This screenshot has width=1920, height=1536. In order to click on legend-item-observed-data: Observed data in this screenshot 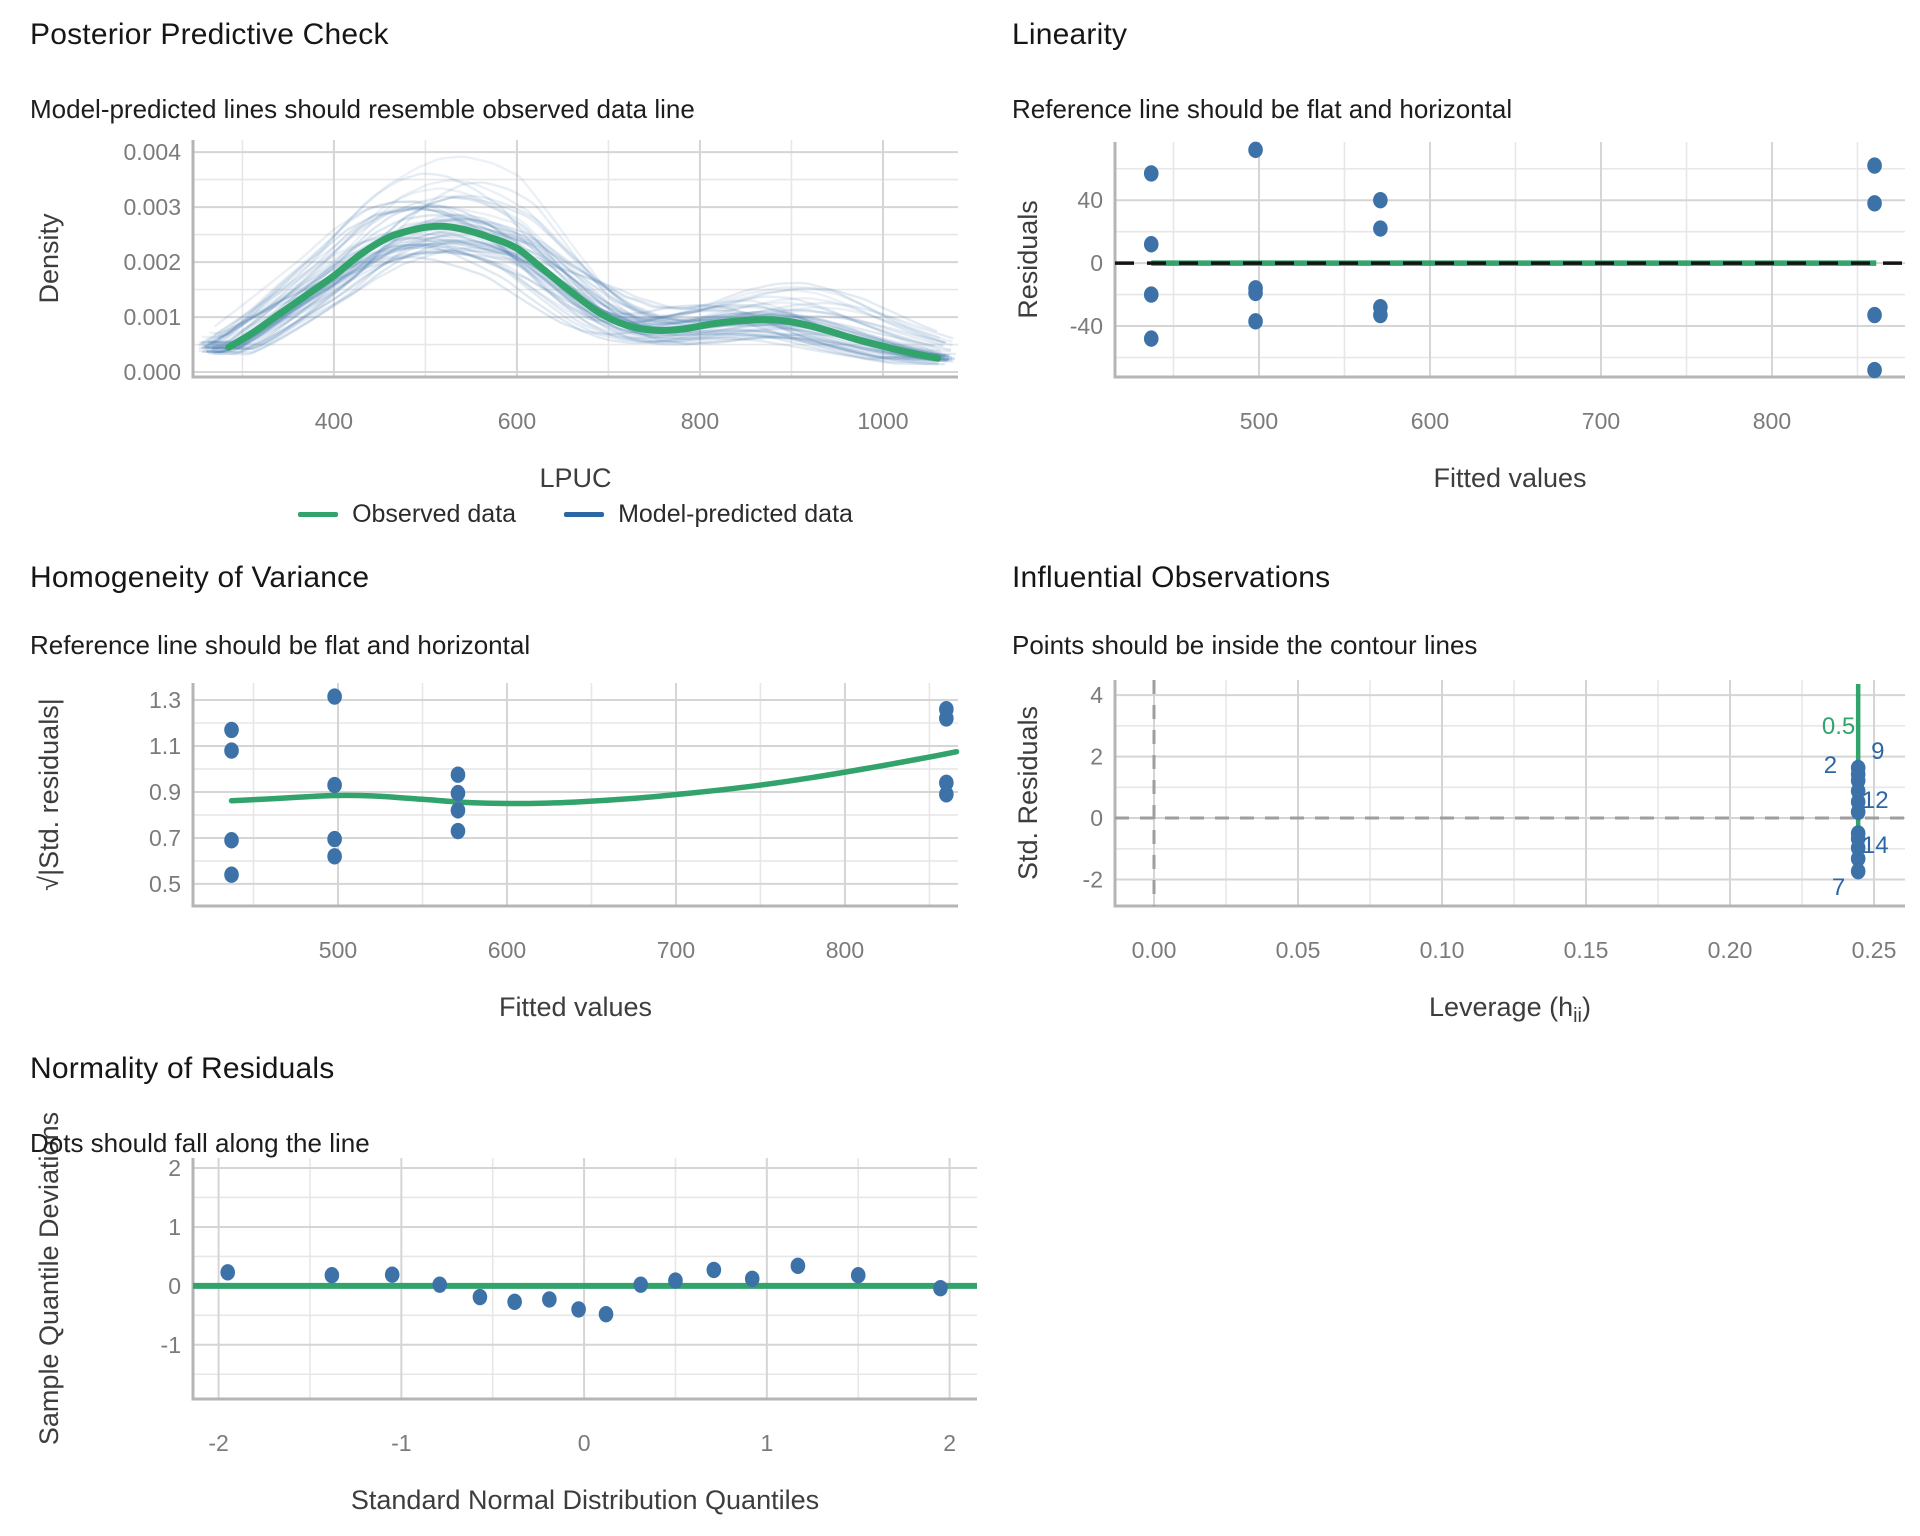, I will do `click(407, 514)`.